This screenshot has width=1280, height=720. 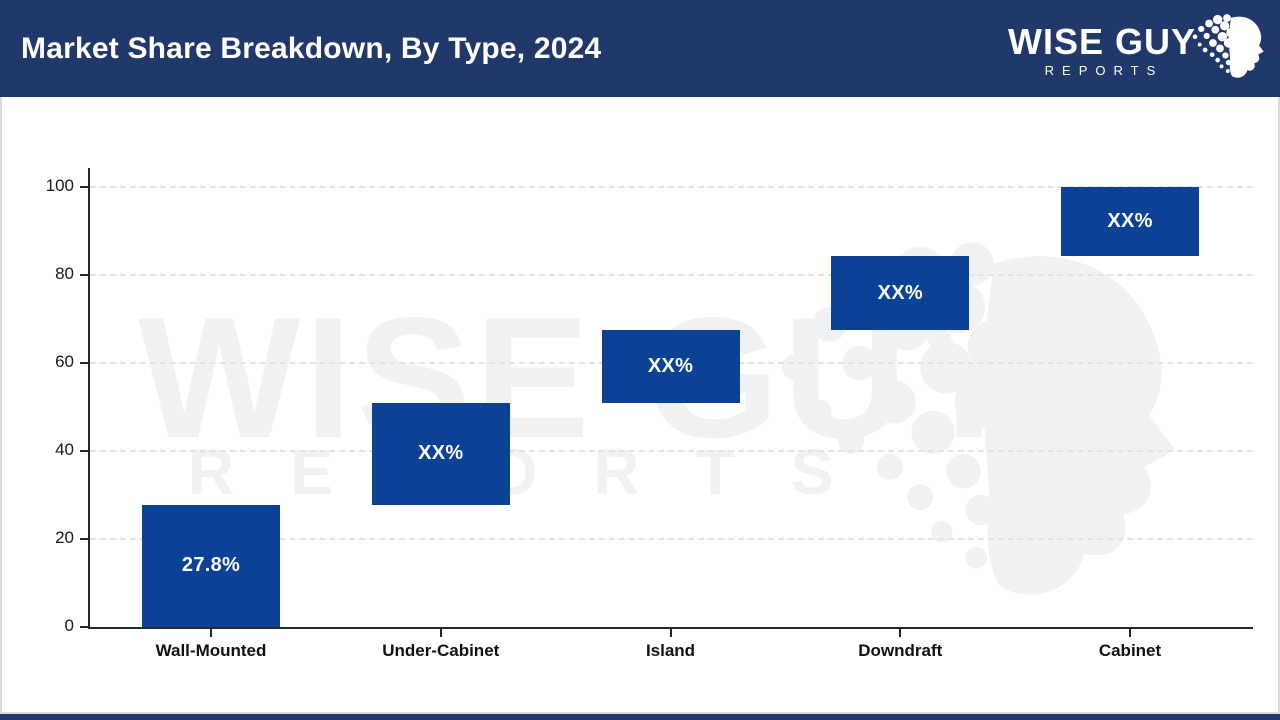 I want to click on x-axis-line, so click(x=670, y=628).